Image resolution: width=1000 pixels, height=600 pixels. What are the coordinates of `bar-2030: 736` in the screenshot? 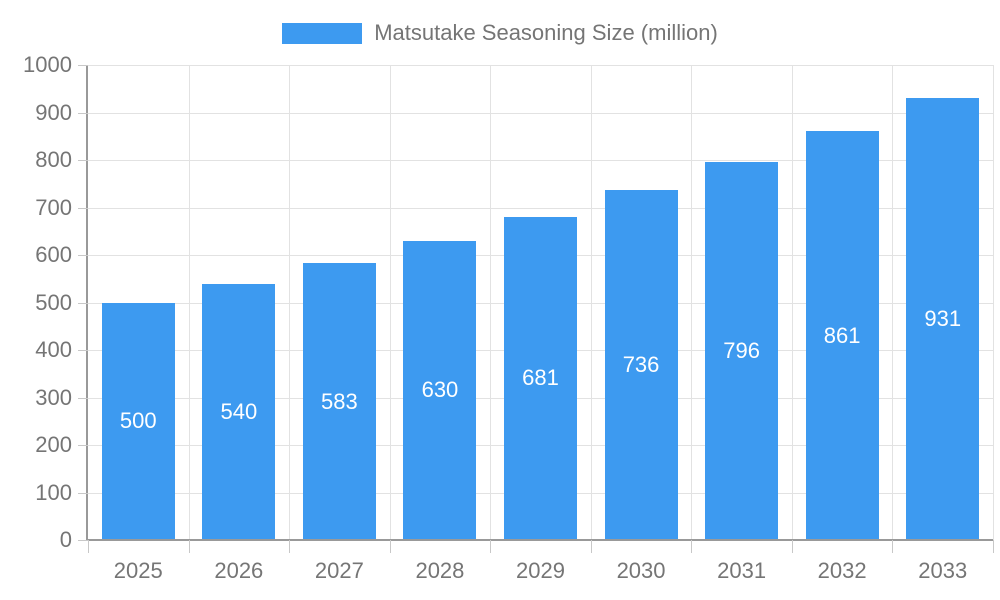 It's located at (641, 365).